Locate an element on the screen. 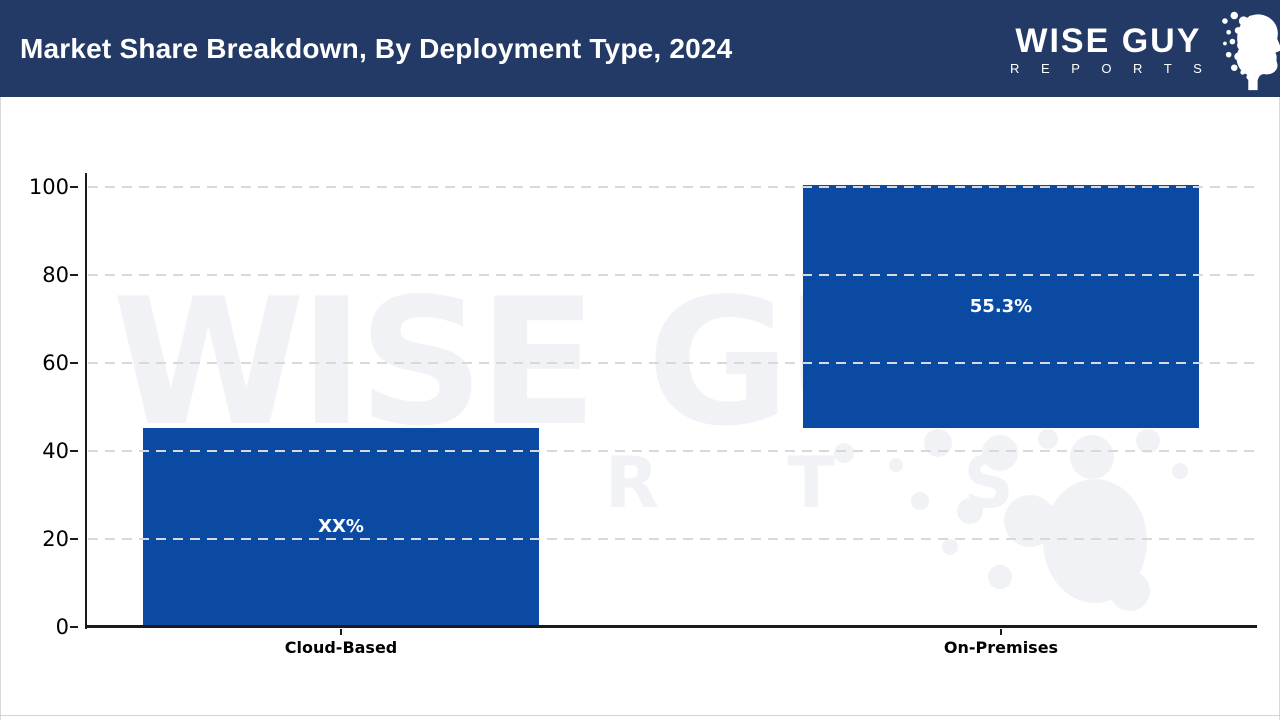 This screenshot has width=1280, height=720. x-tick-label-on-premises: On-Premises is located at coordinates (1001, 647).